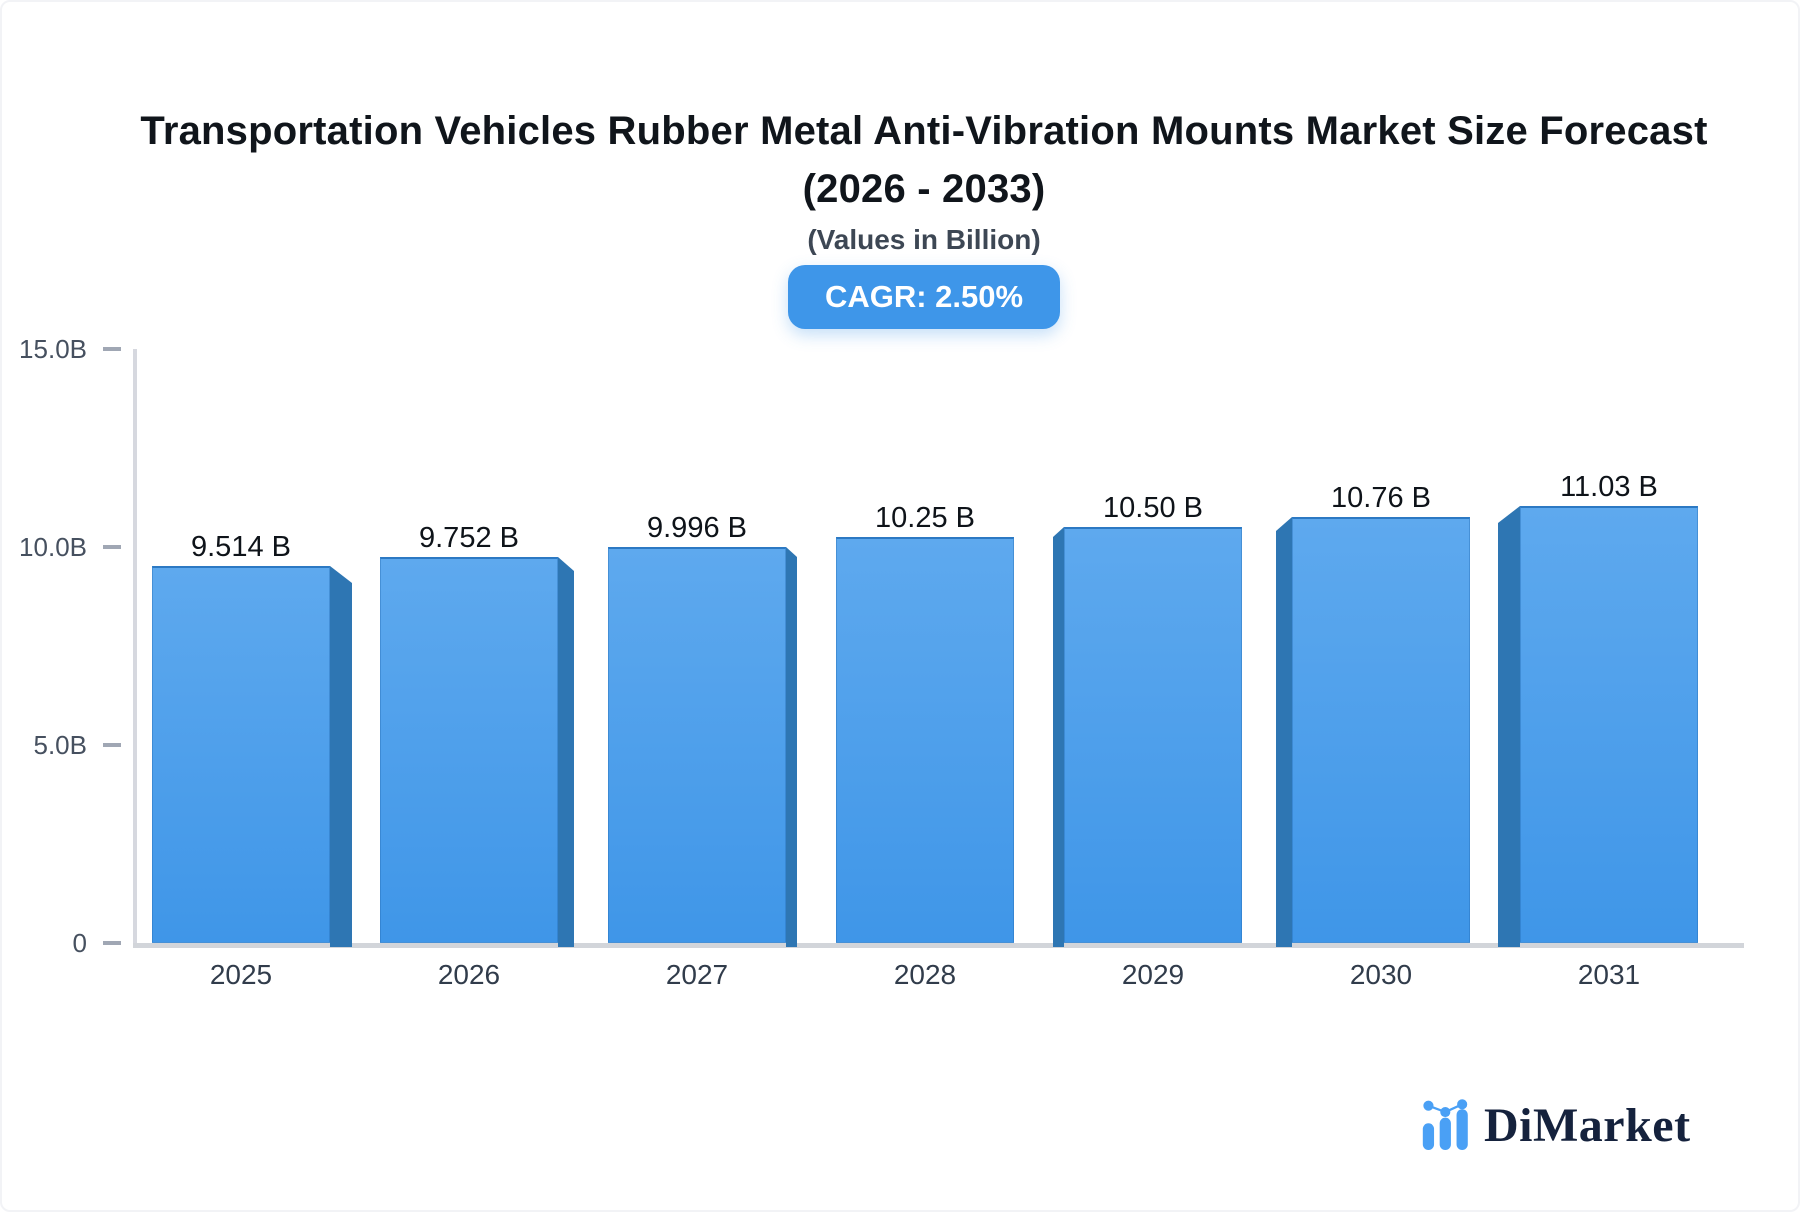 The width and height of the screenshot is (1800, 1212). What do you see at coordinates (53, 349) in the screenshot?
I see `y-tick-label: 15.0B` at bounding box center [53, 349].